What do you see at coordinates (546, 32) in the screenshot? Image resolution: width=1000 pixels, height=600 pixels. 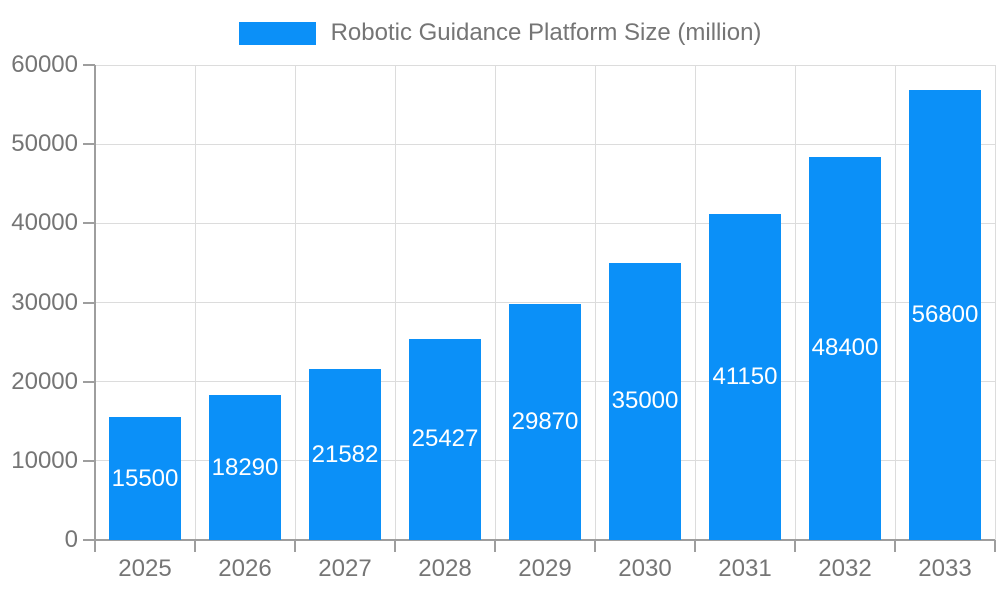 I see `legend-label: Robotic Guidance Platform Size (million)` at bounding box center [546, 32].